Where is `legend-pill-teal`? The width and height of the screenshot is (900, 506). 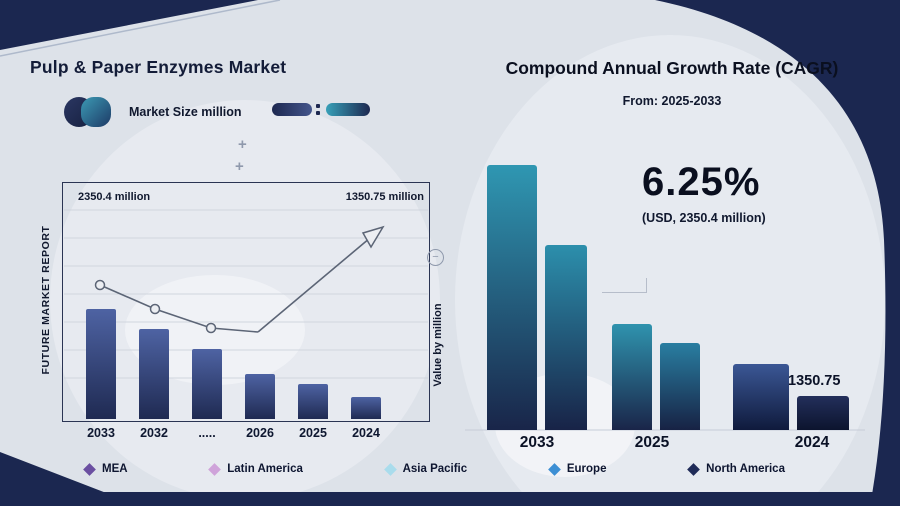
legend-pill-teal is located at coordinates (348, 109).